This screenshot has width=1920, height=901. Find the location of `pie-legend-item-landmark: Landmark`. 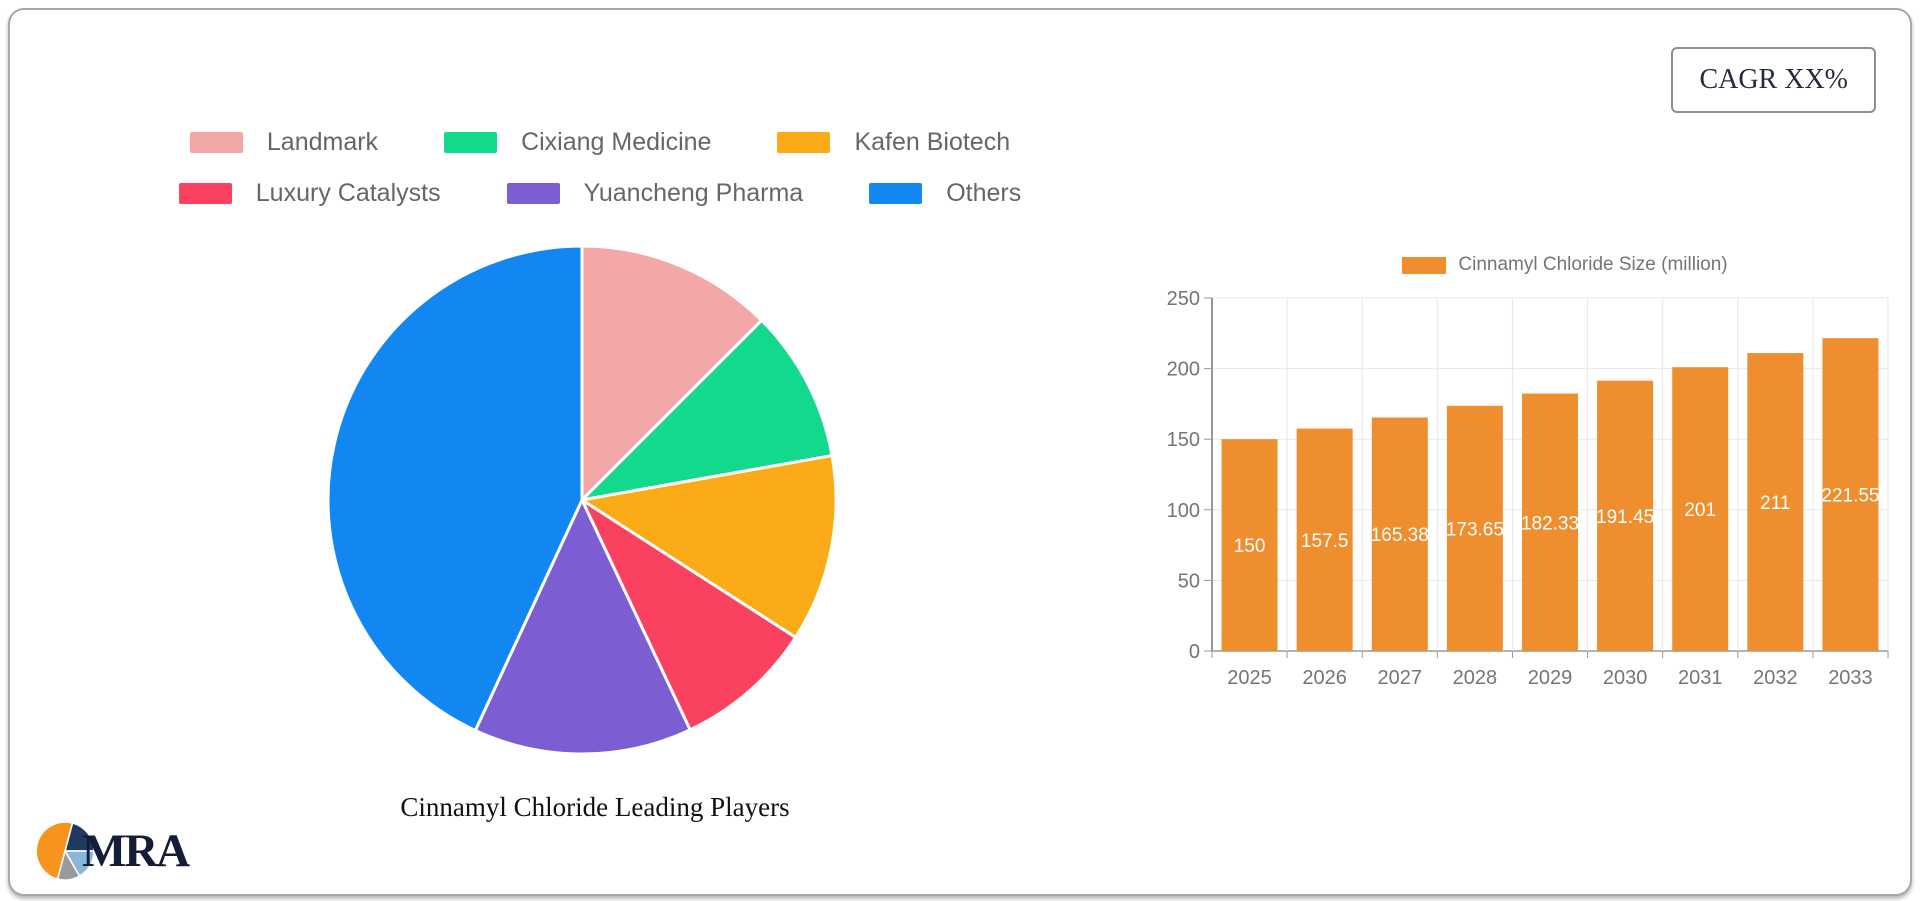

pie-legend-item-landmark: Landmark is located at coordinates (284, 142).